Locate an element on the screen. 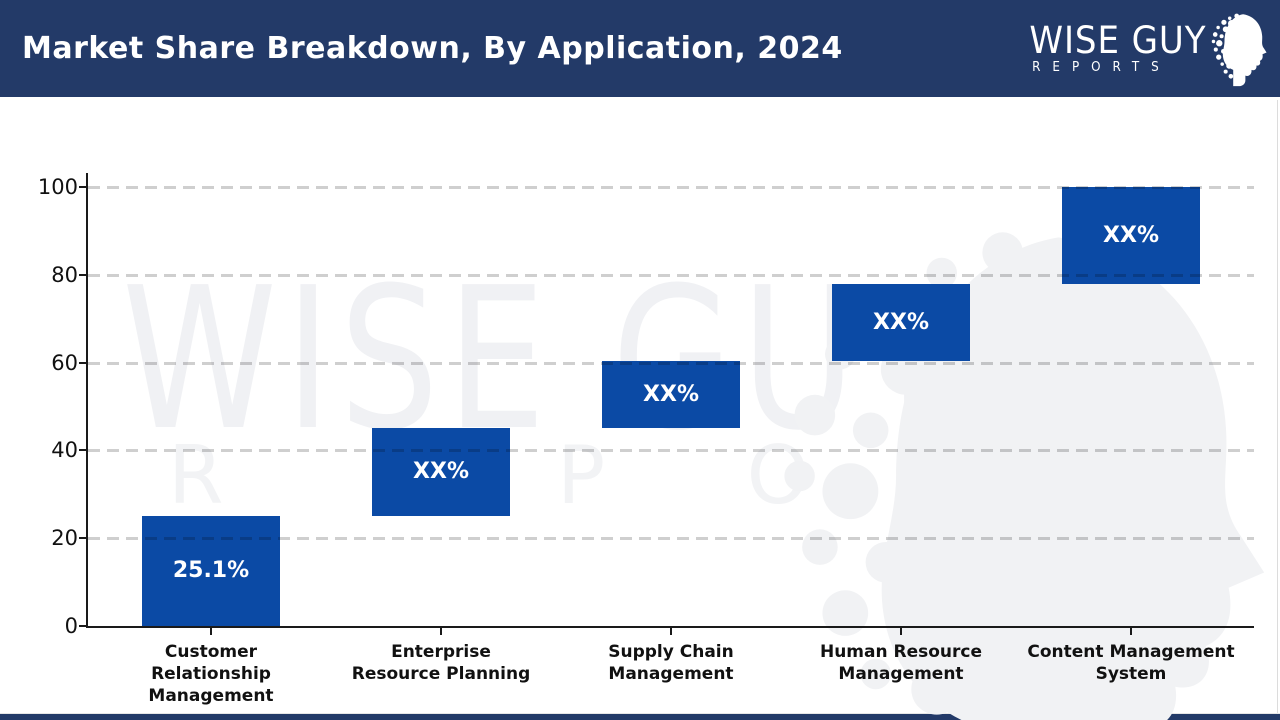  x-tick-label-content-management-system: Content Management System is located at coordinates (1131, 663).